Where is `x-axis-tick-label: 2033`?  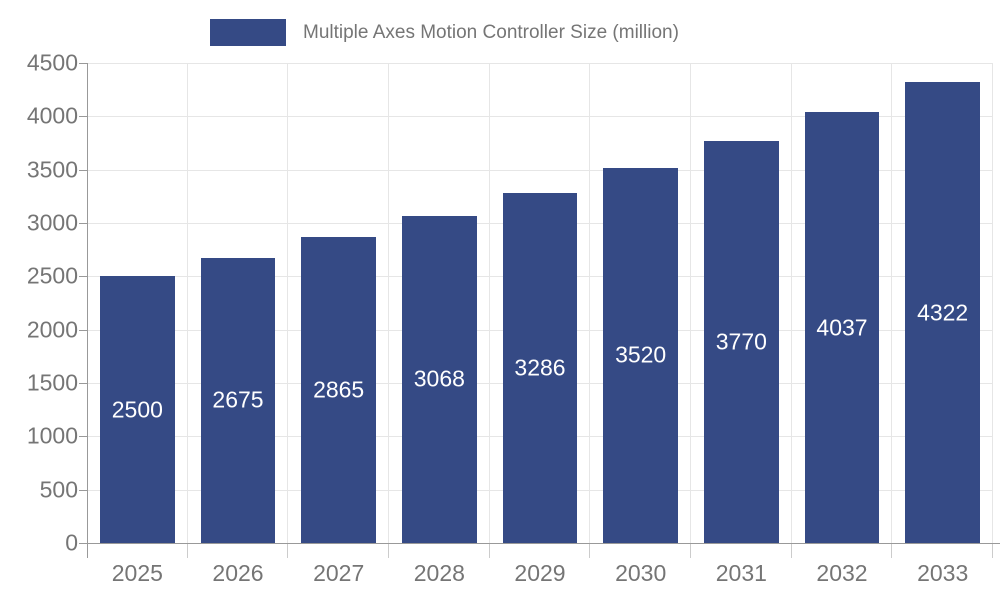
x-axis-tick-label: 2033 is located at coordinates (943, 573).